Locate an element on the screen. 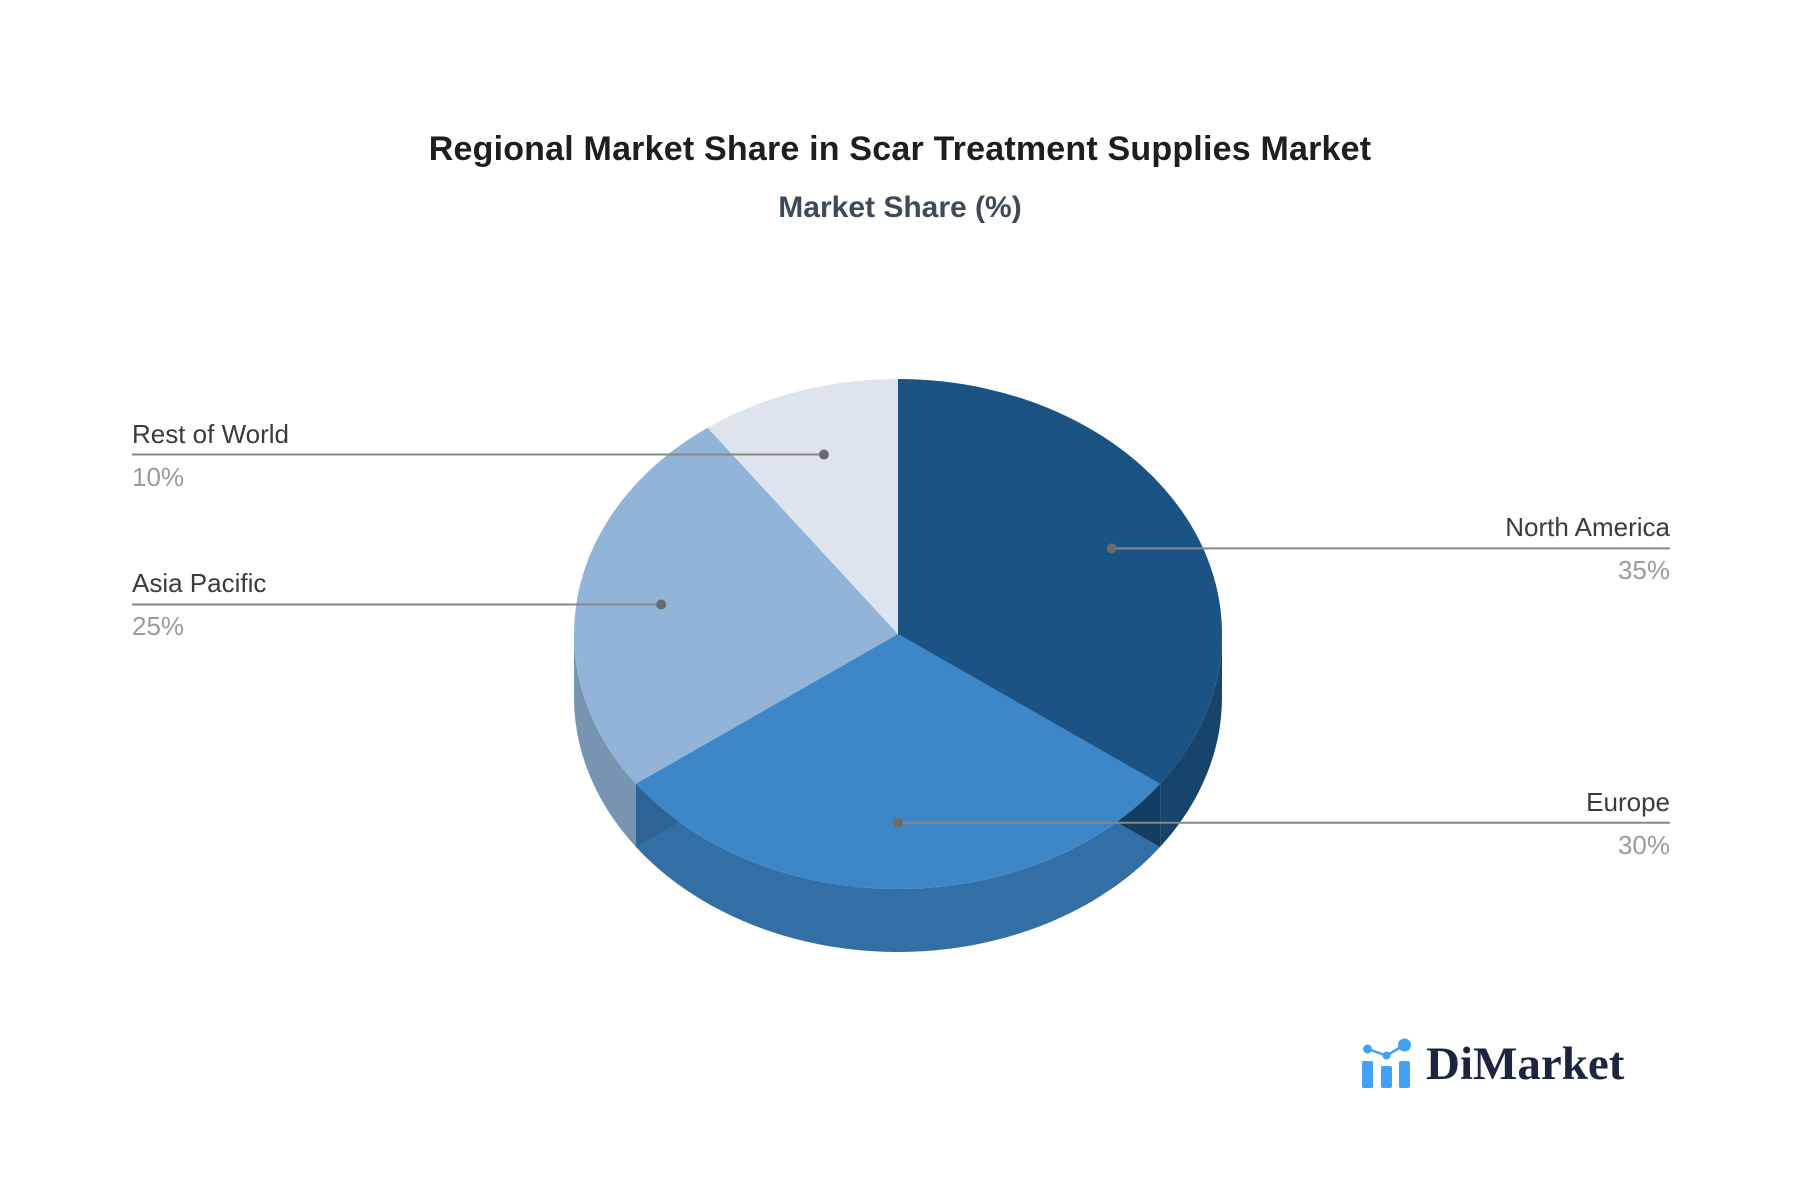 The width and height of the screenshot is (1800, 1196). leader-dot-europe is located at coordinates (898, 822).